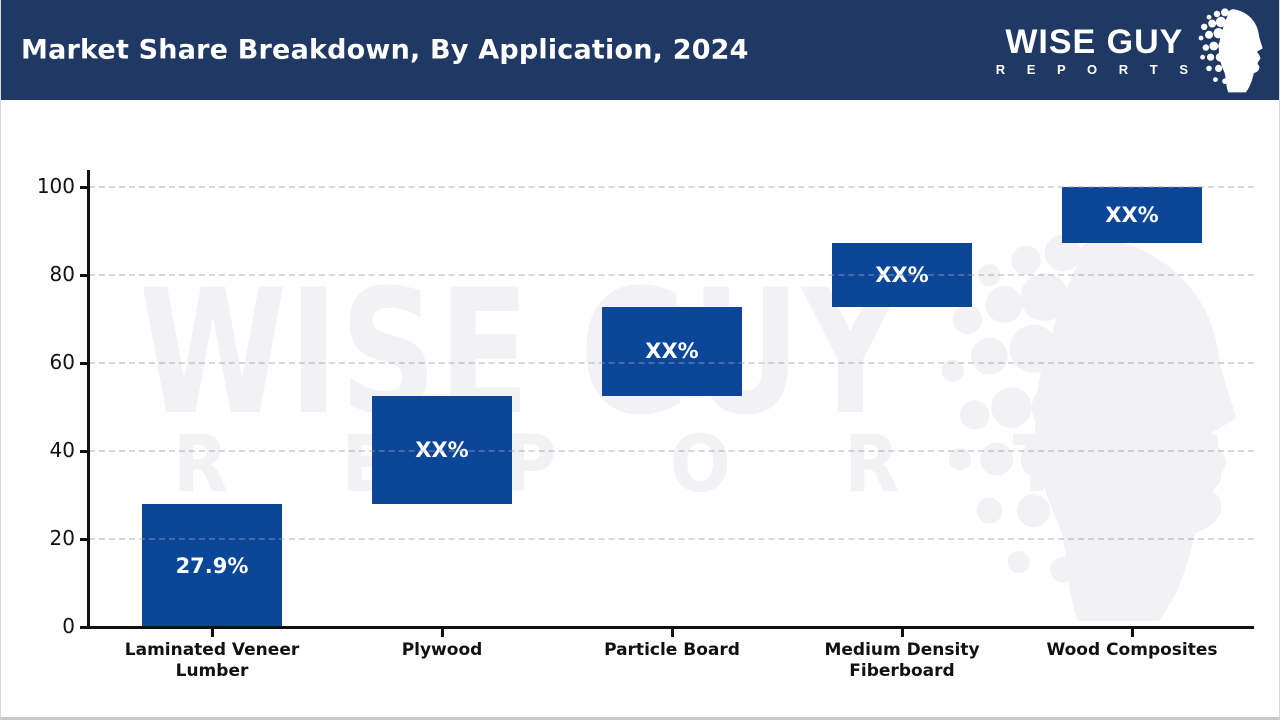 The height and width of the screenshot is (720, 1280). Describe the element at coordinates (55, 186) in the screenshot. I see `y-tick-label: 100` at that location.